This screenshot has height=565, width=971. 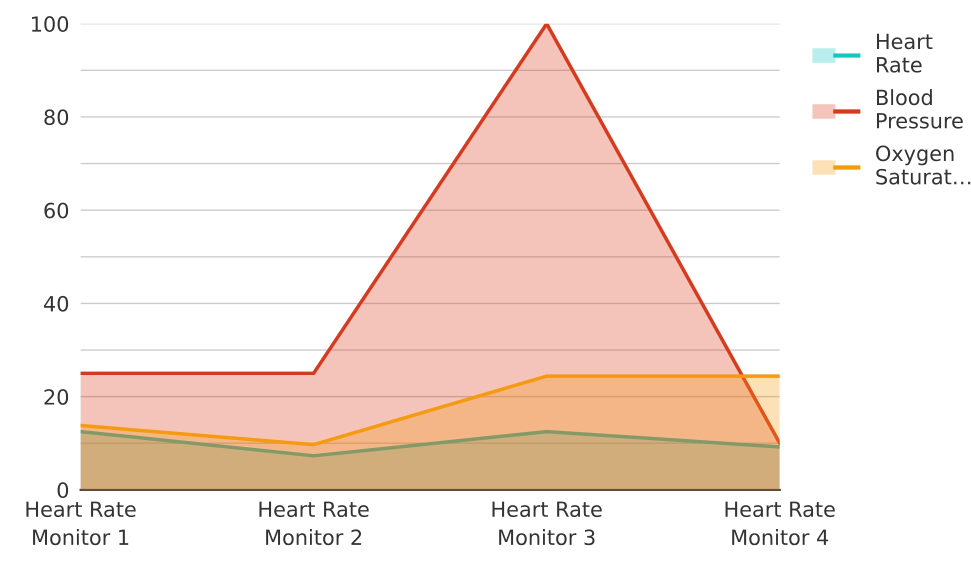 What do you see at coordinates (904, 53) in the screenshot?
I see `legend-label: Heart Rate` at bounding box center [904, 53].